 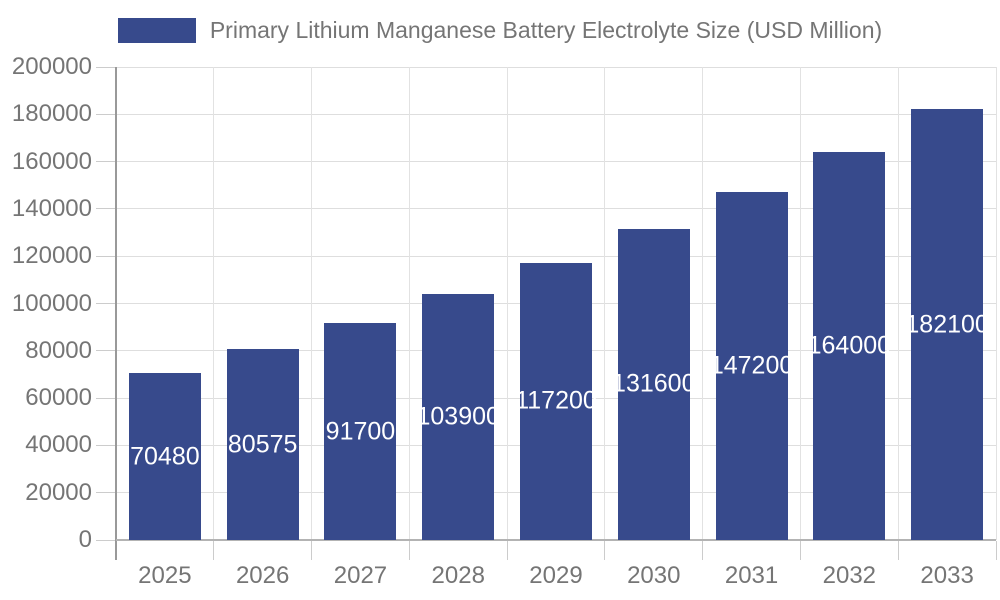 What do you see at coordinates (556, 540) in the screenshot?
I see `x-axis-line` at bounding box center [556, 540].